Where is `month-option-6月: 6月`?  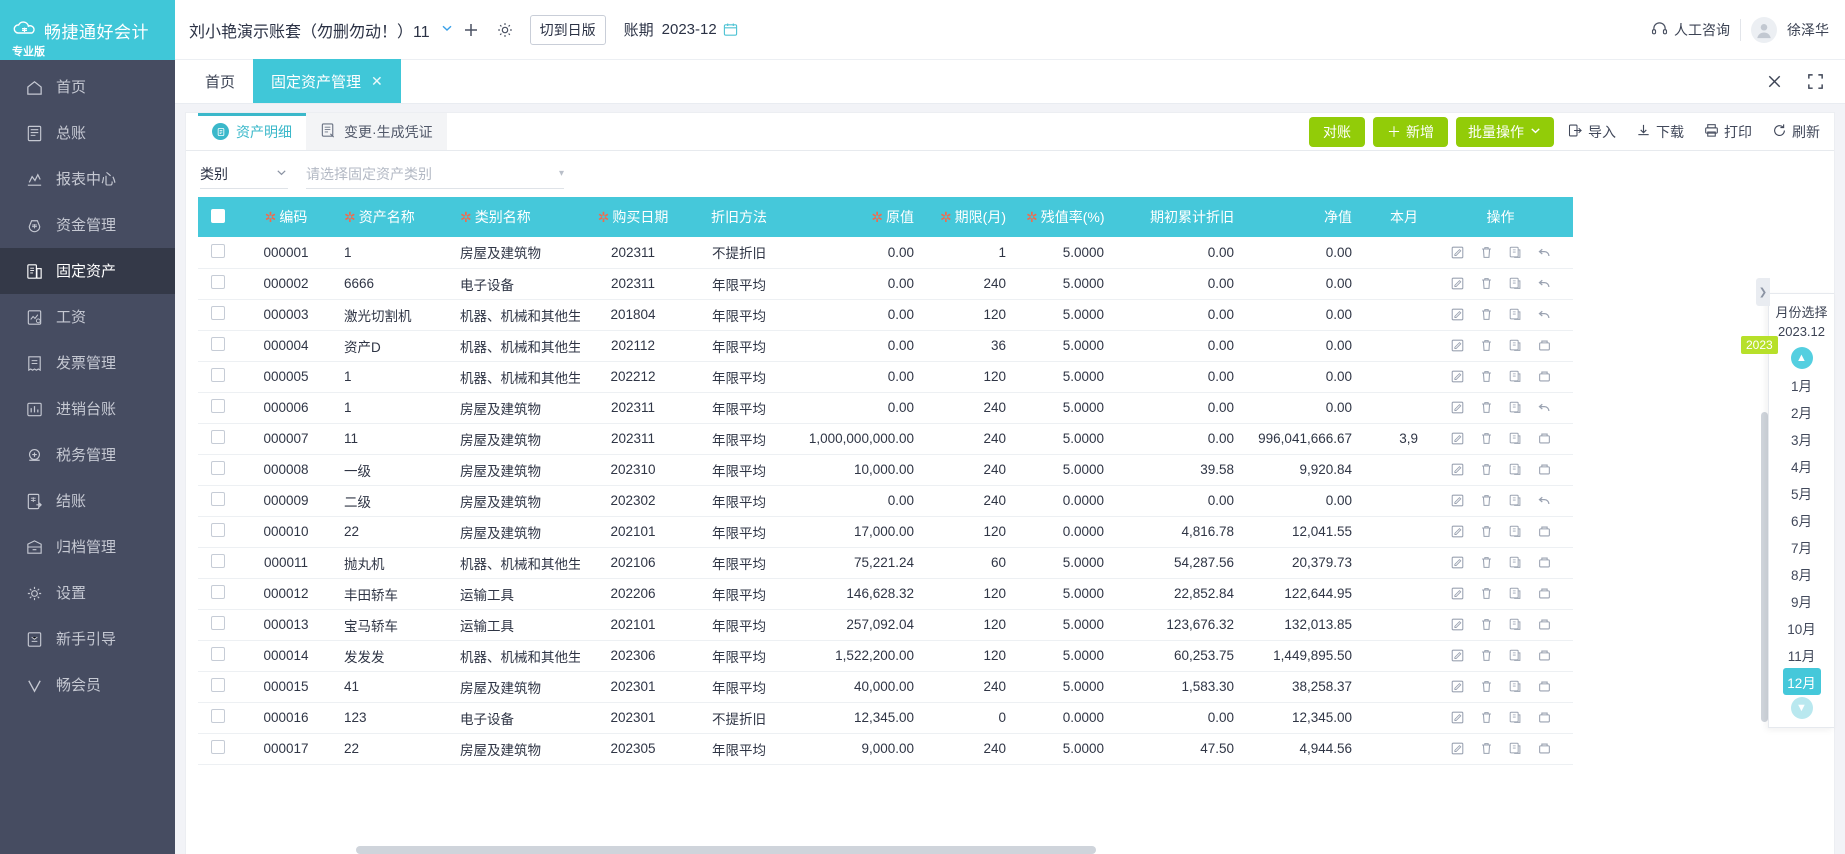
month-option-6月: 6月 is located at coordinates (1801, 521).